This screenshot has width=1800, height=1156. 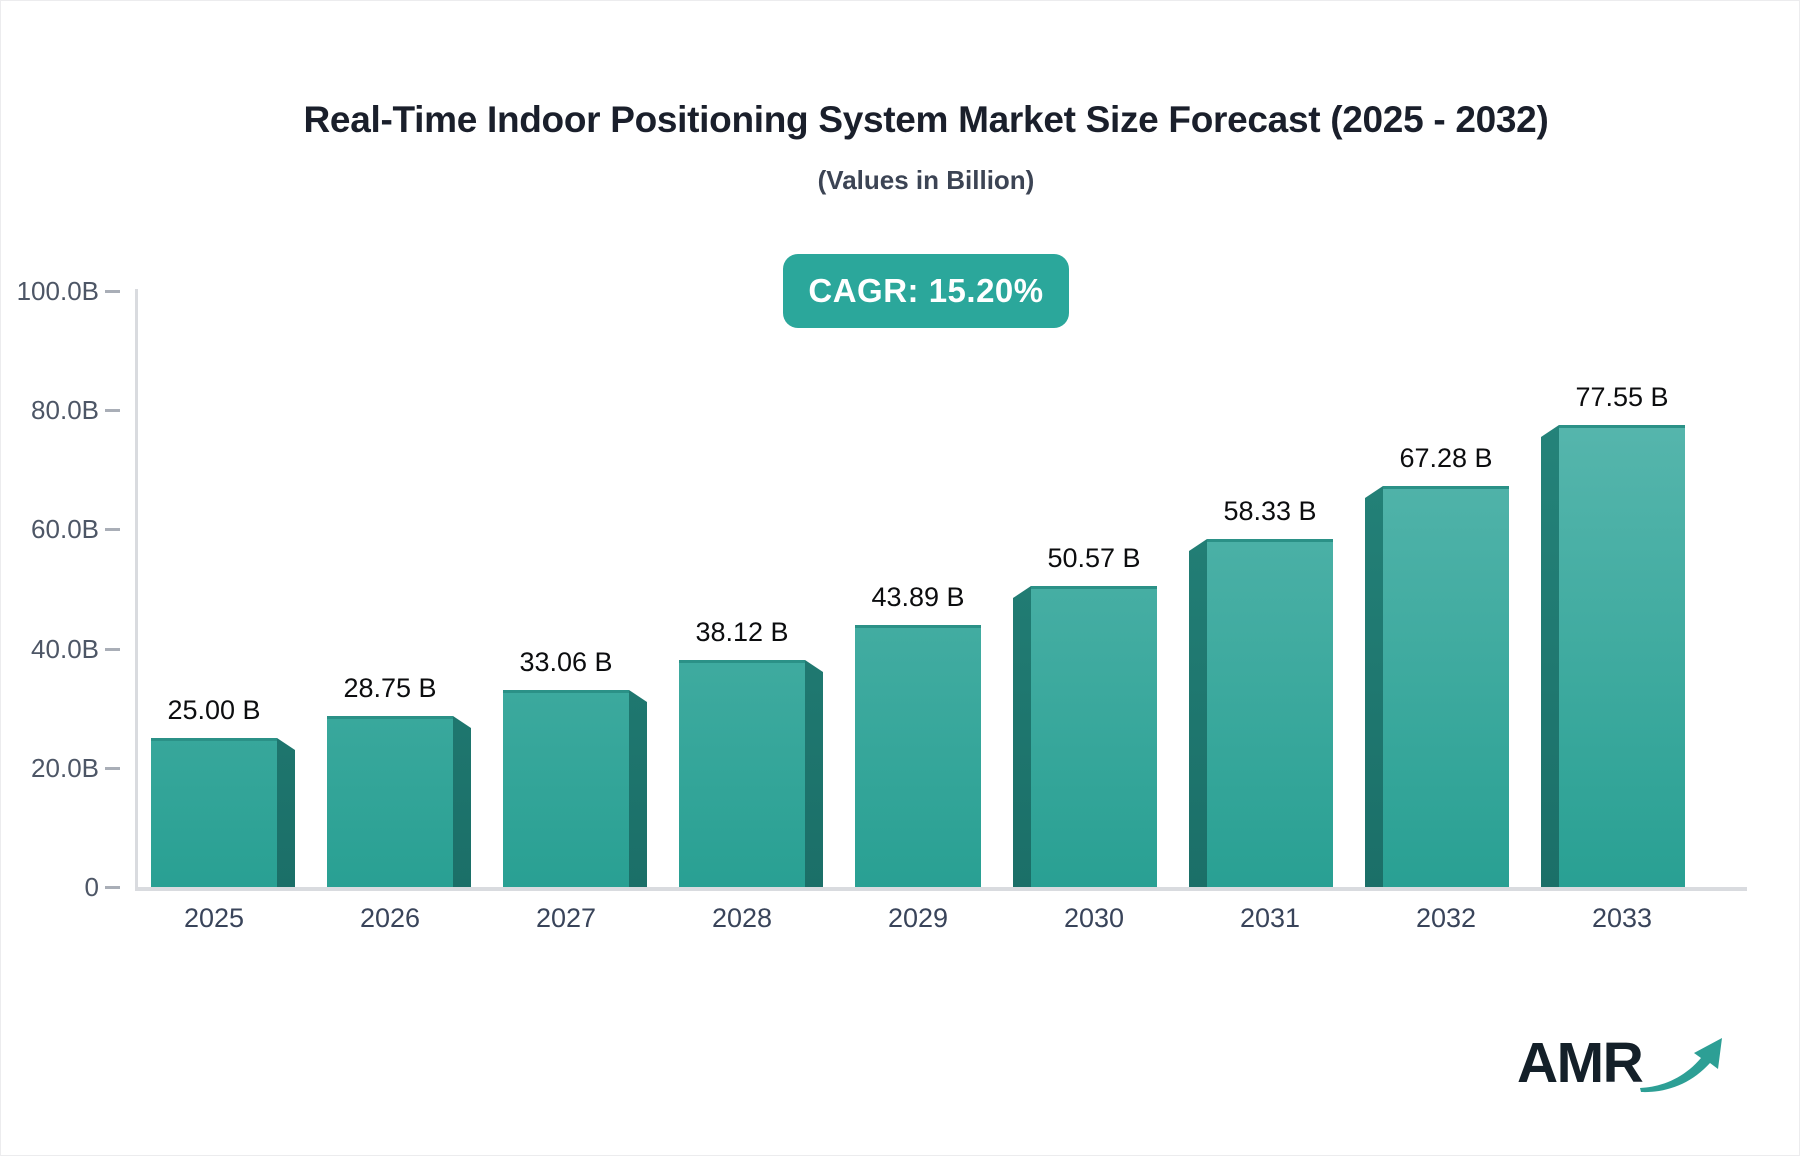 What do you see at coordinates (1580, 1063) in the screenshot?
I see `logo-text: AMR` at bounding box center [1580, 1063].